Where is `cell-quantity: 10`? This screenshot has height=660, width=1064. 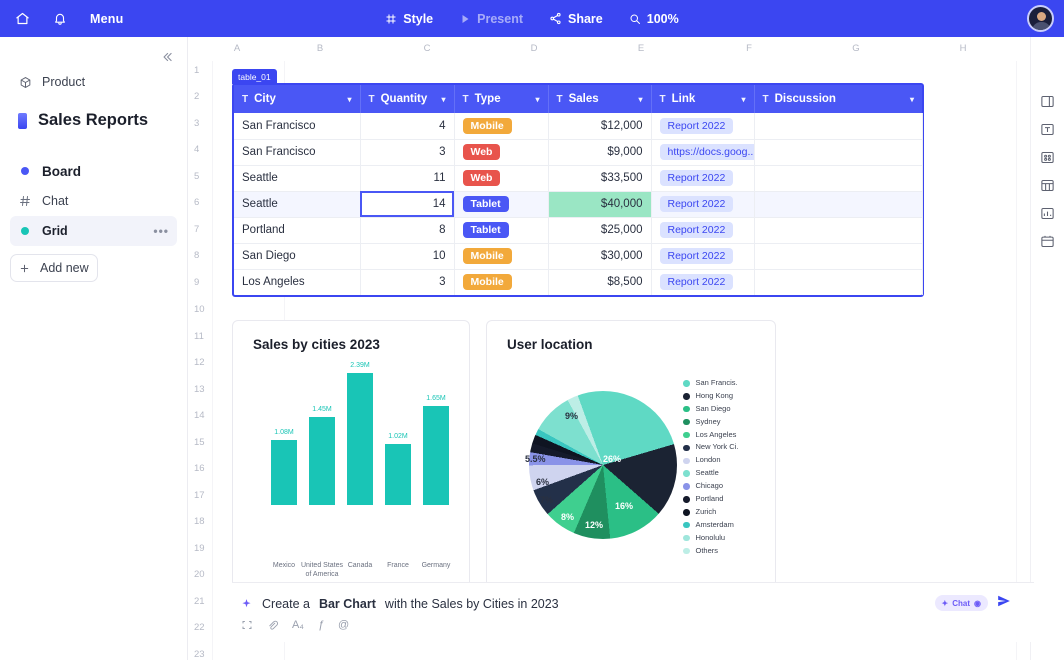 cell-quantity: 10 is located at coordinates (407, 256).